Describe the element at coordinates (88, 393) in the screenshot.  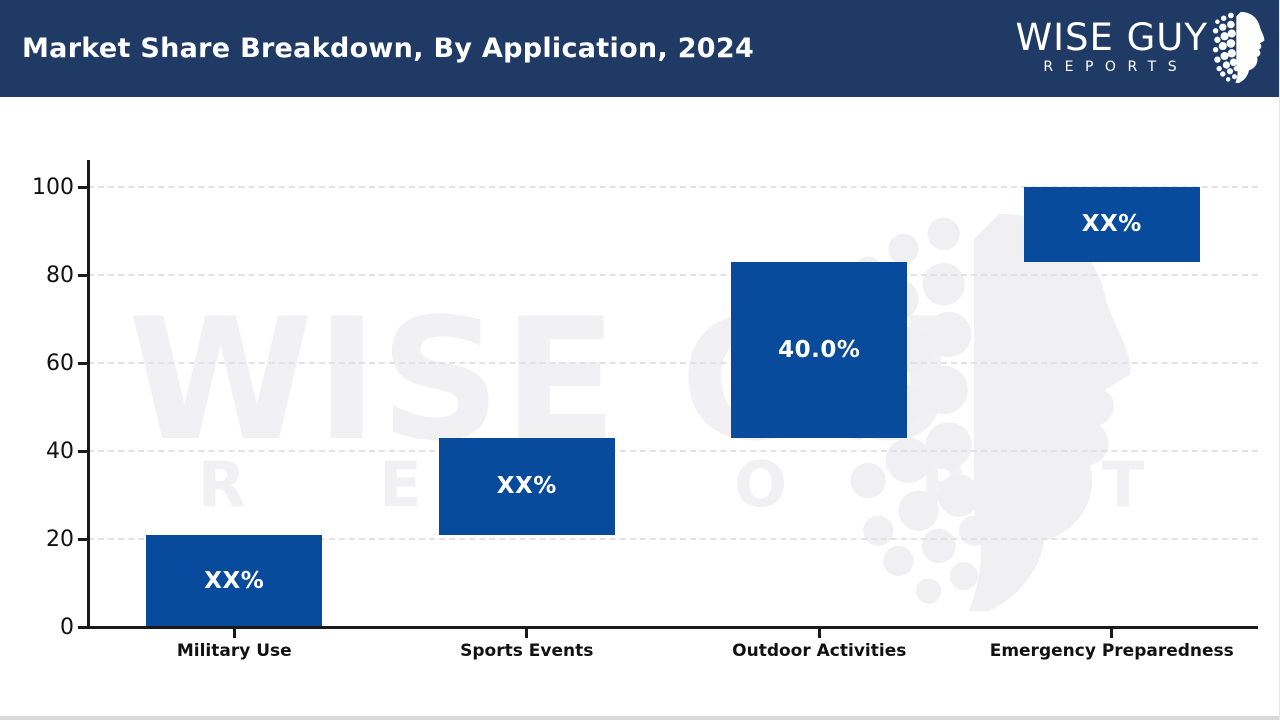
I see `y-axis-line` at that location.